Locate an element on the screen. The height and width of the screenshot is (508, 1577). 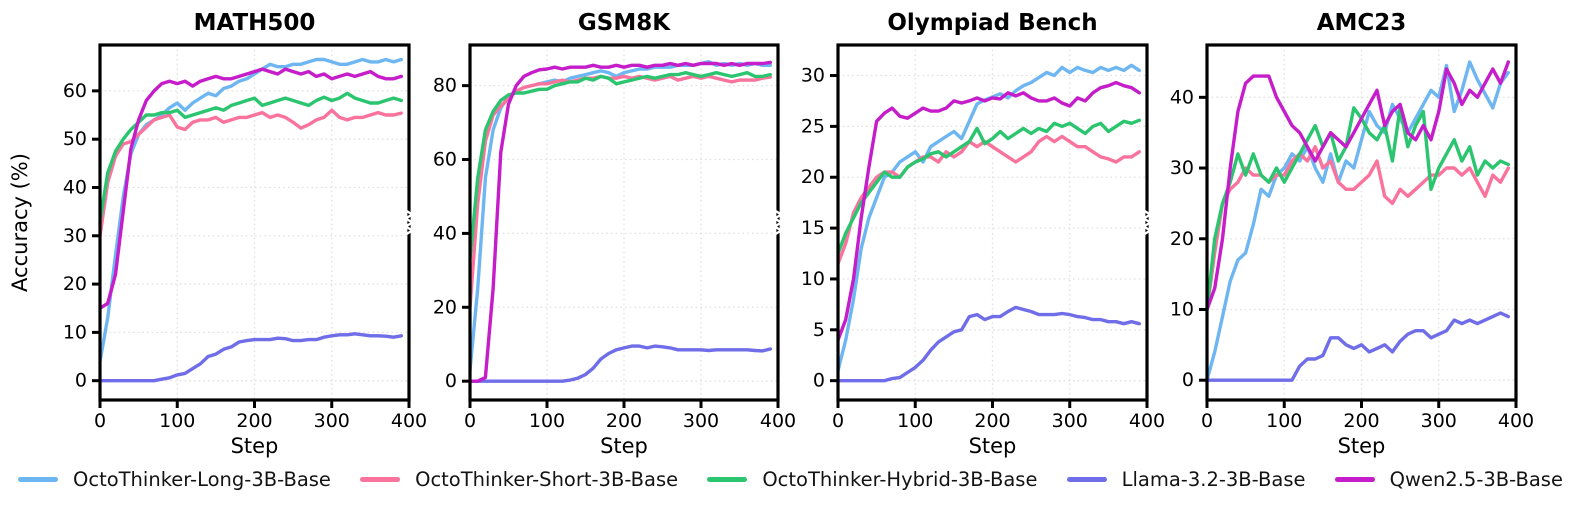
legend-label: OctoThinker-Short-3B-Base is located at coordinates (547, 479).